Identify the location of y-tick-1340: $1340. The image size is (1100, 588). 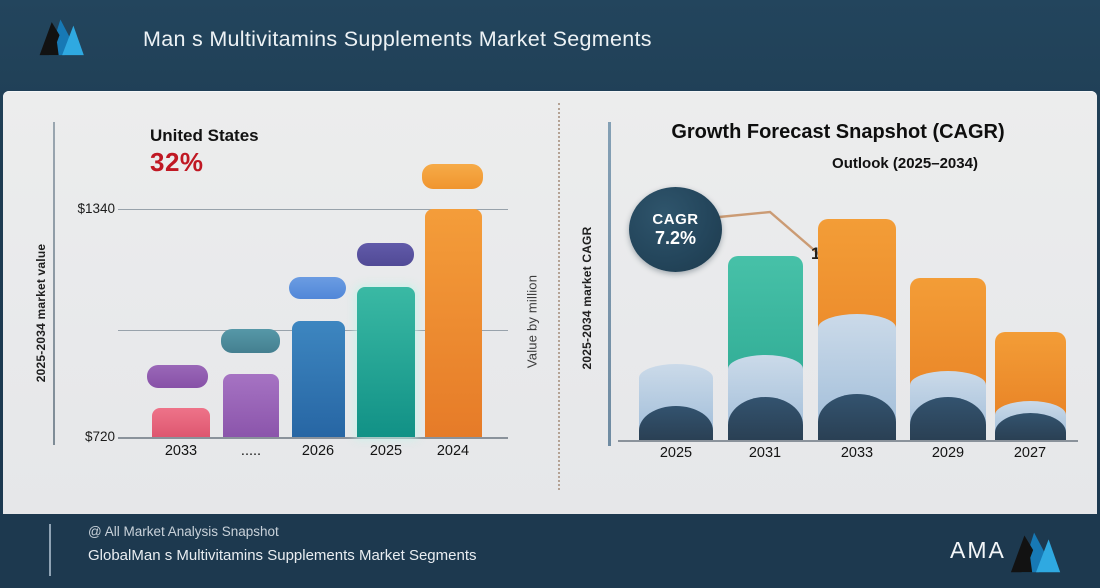
(96, 208).